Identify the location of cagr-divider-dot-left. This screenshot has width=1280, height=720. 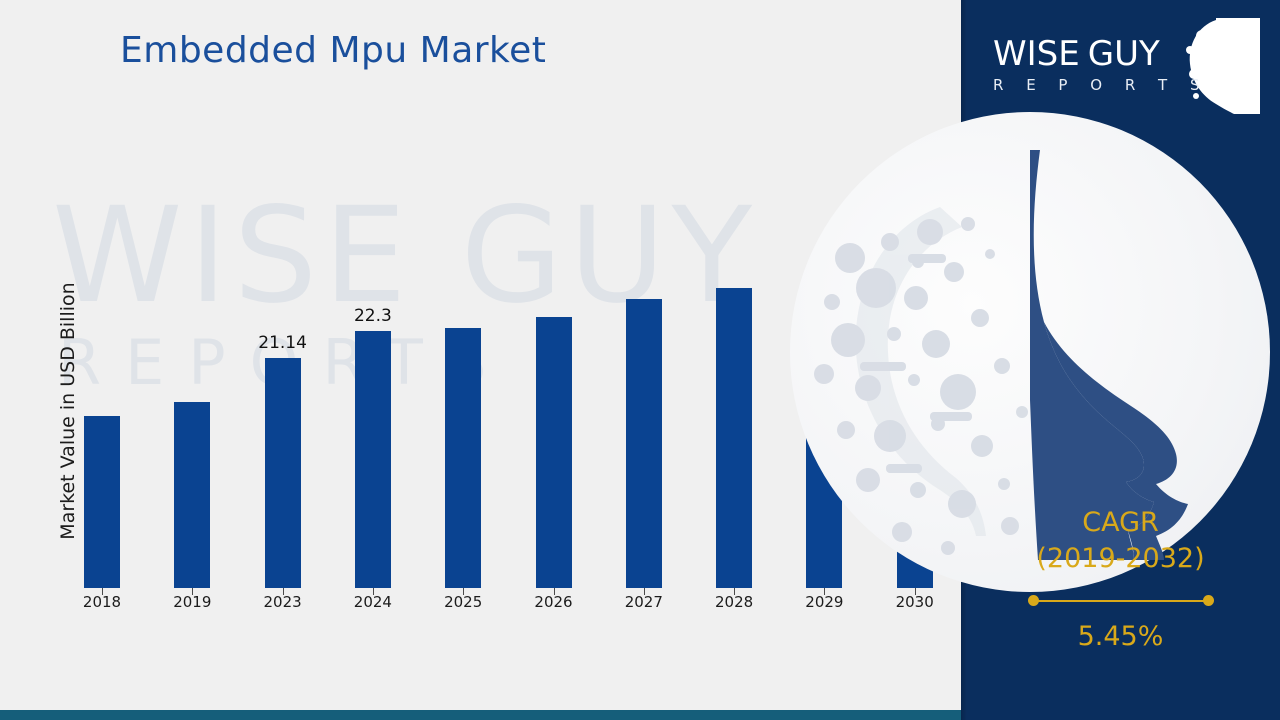
(1033, 600).